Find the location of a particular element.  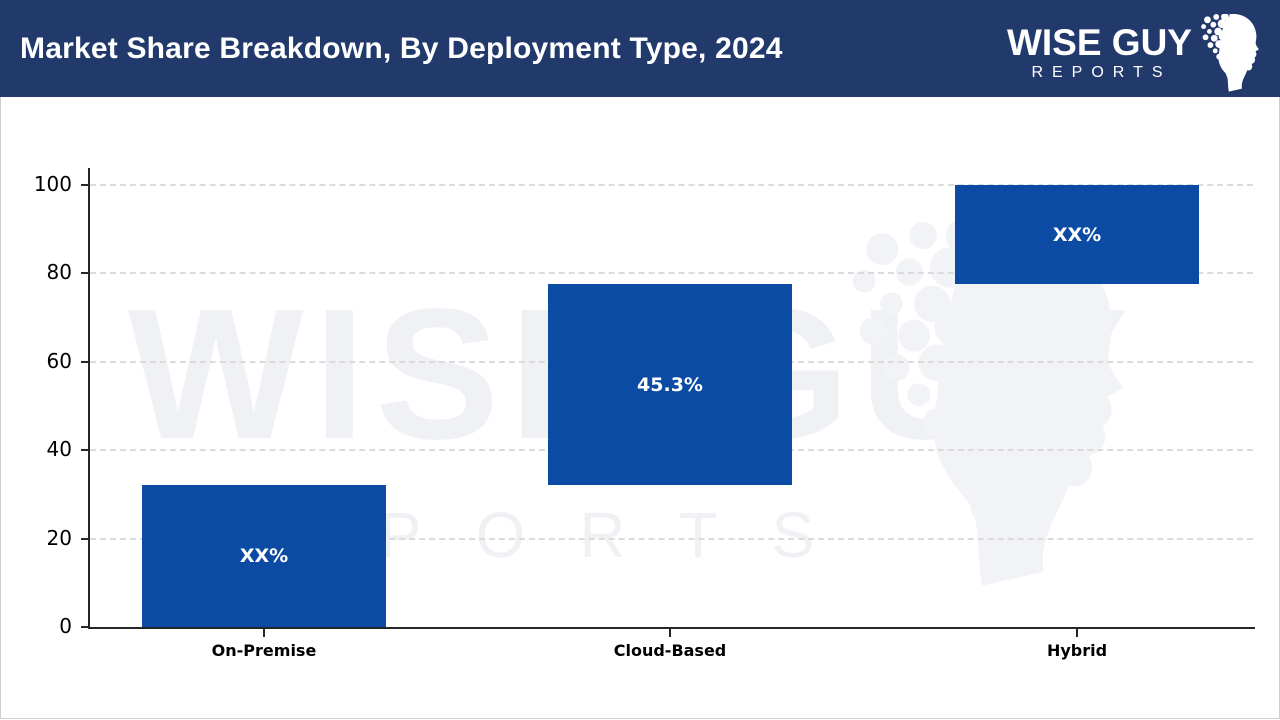

x-axis-label-0: On-Premise is located at coordinates (264, 650).